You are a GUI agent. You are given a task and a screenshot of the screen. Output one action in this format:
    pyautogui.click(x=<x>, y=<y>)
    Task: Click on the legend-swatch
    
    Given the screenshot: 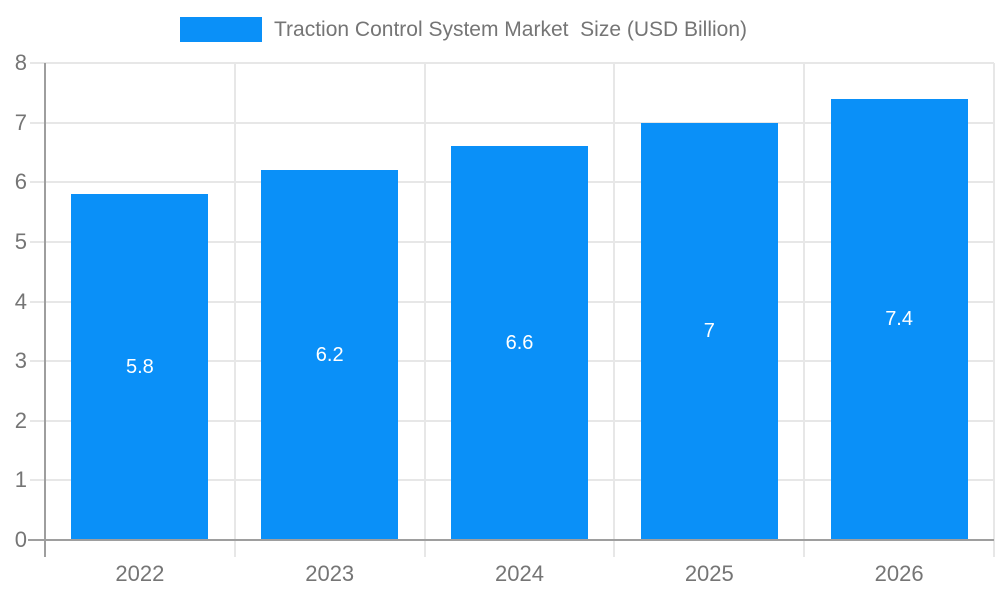 What is the action you would take?
    pyautogui.click(x=221, y=29)
    